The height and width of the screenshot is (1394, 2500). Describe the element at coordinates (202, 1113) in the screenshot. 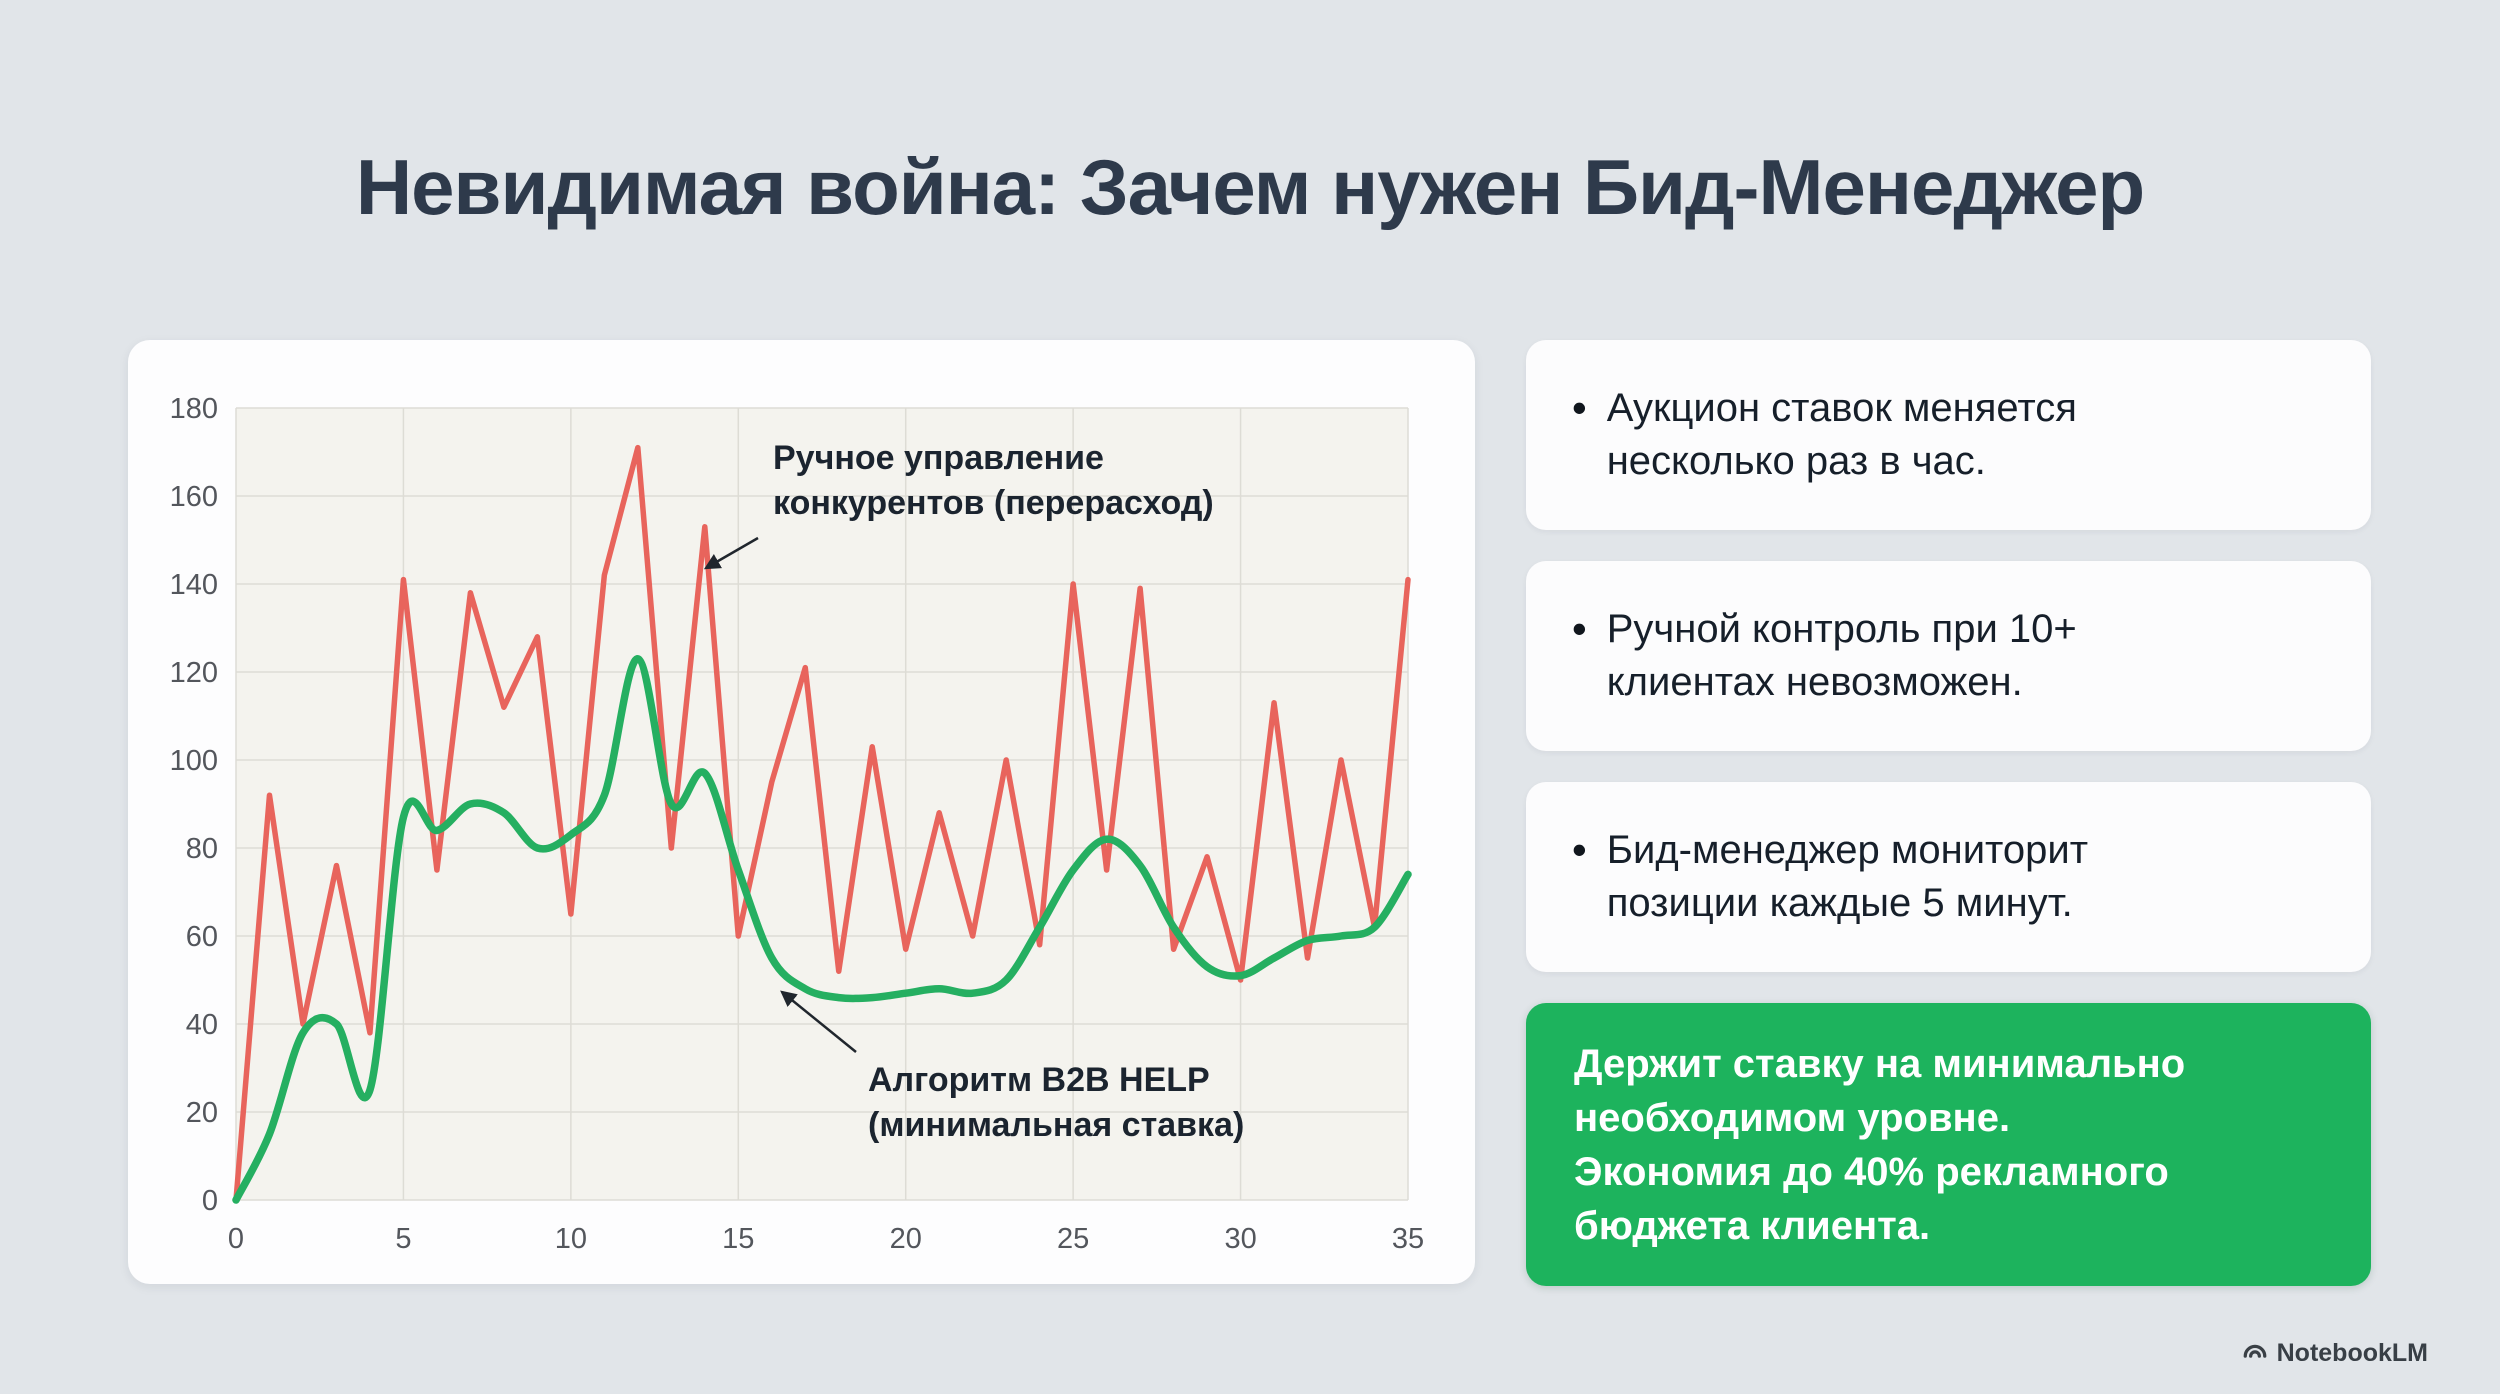

I see `y-axis-tick-label: 20` at that location.